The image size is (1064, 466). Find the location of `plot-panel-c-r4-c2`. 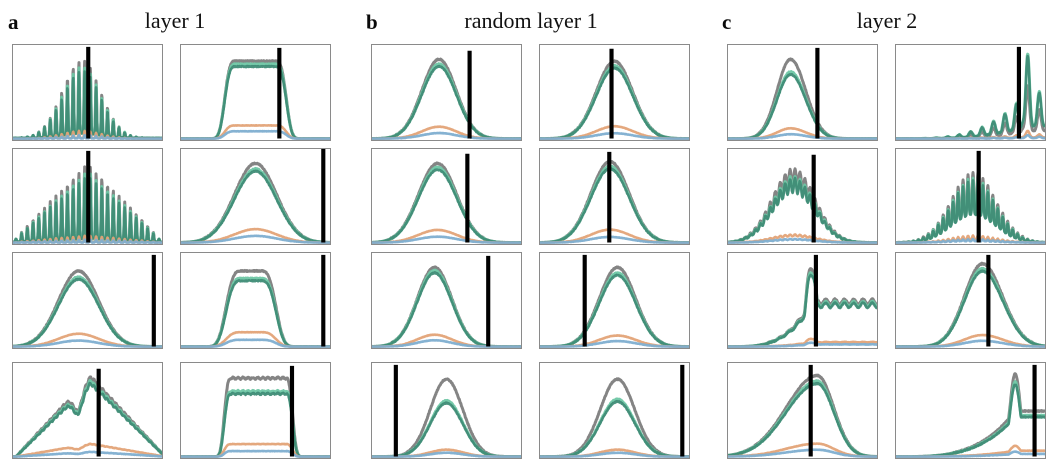

plot-panel-c-r4-c2 is located at coordinates (970, 410).